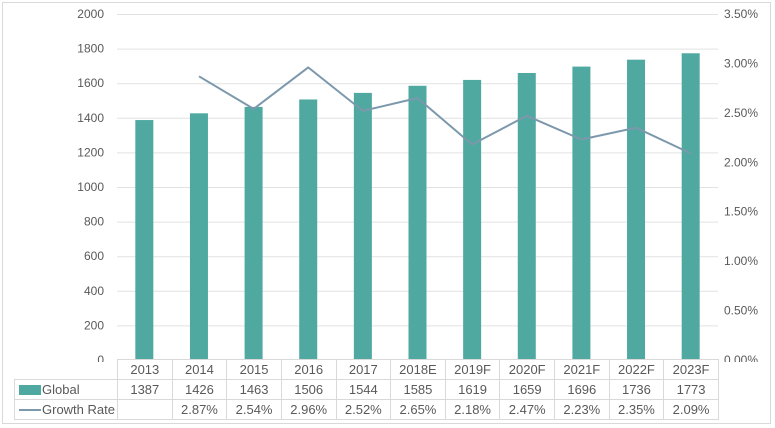  I want to click on year-cell-2019F: 2019F, so click(472, 369).